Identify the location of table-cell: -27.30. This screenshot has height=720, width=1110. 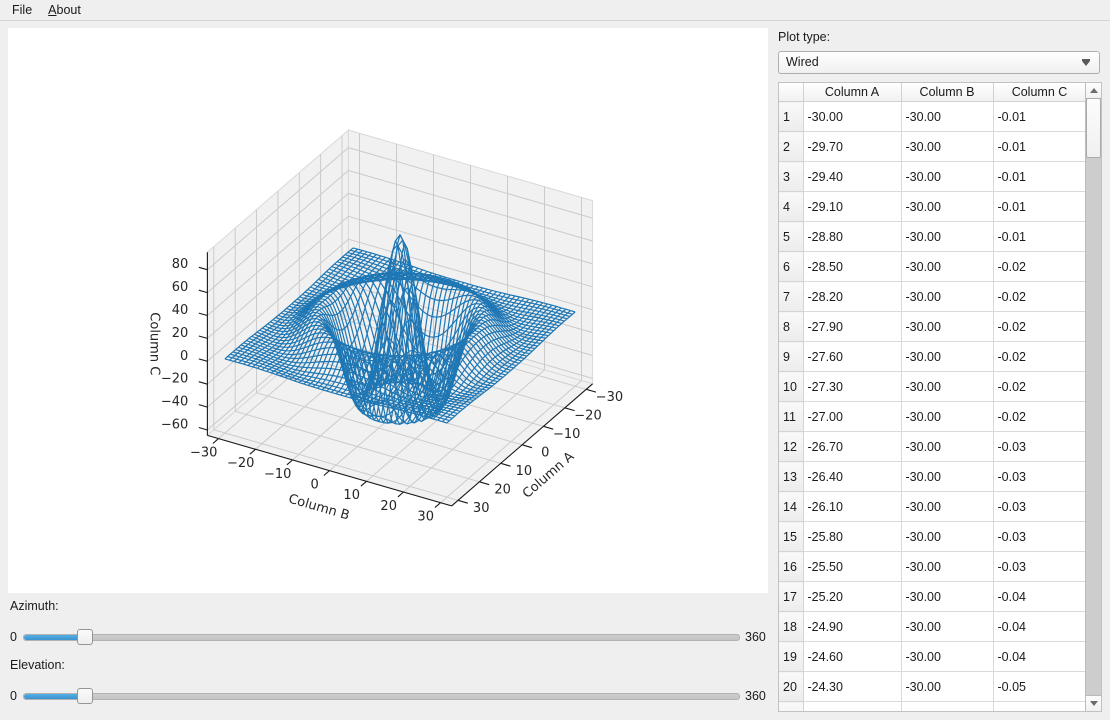
(852, 386).